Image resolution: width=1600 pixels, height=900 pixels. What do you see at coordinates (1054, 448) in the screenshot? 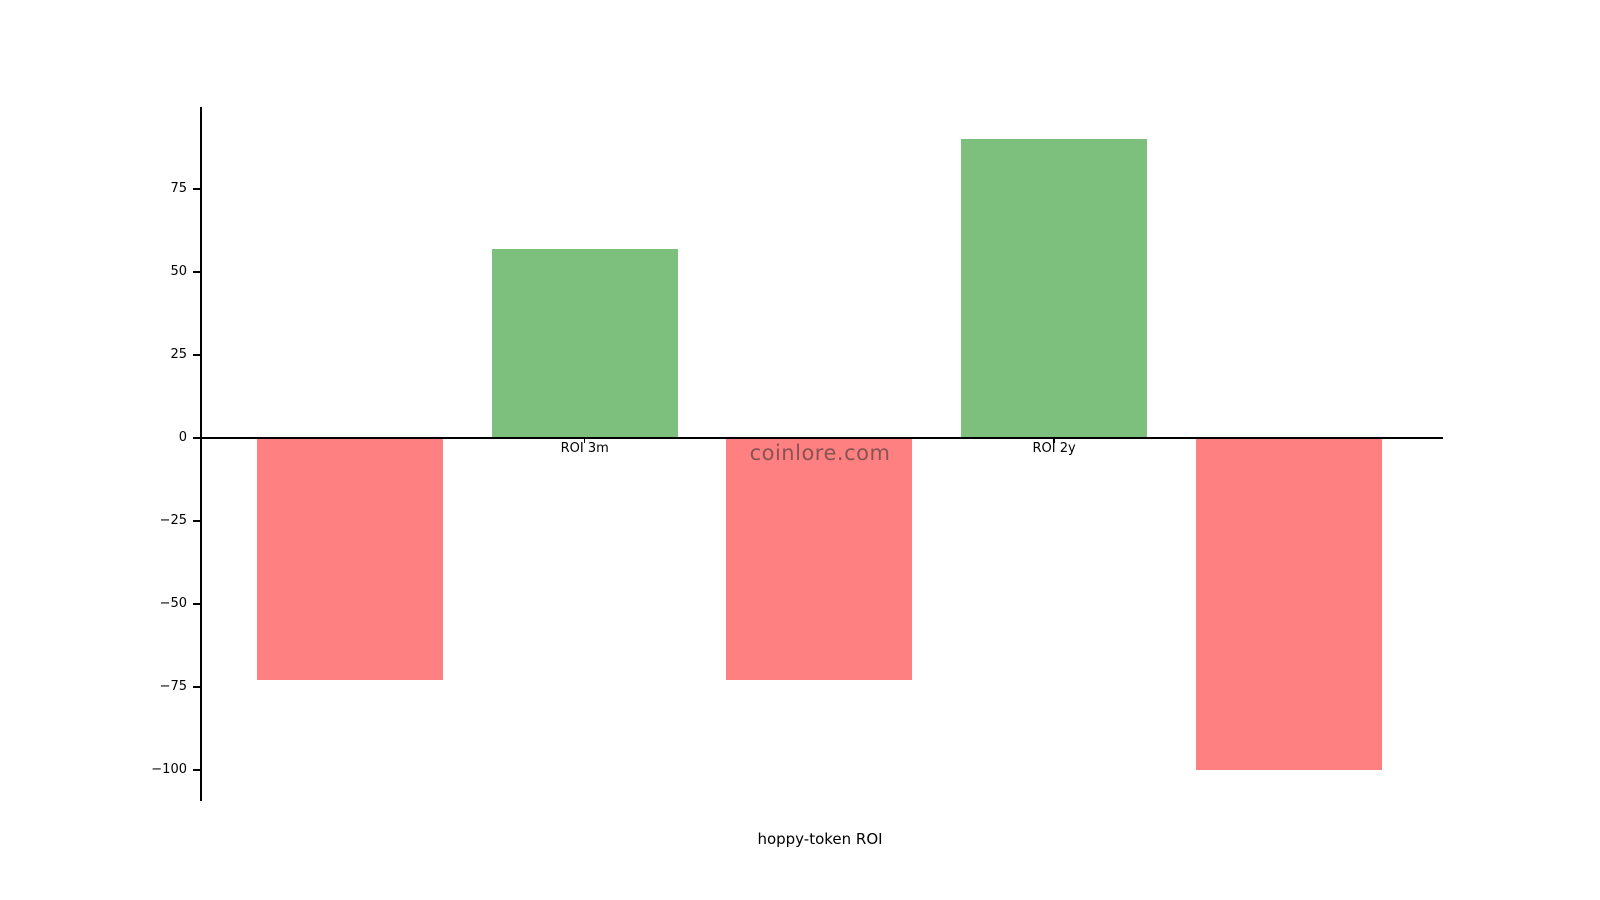
I see `x-tick-label: ROI 2y` at bounding box center [1054, 448].